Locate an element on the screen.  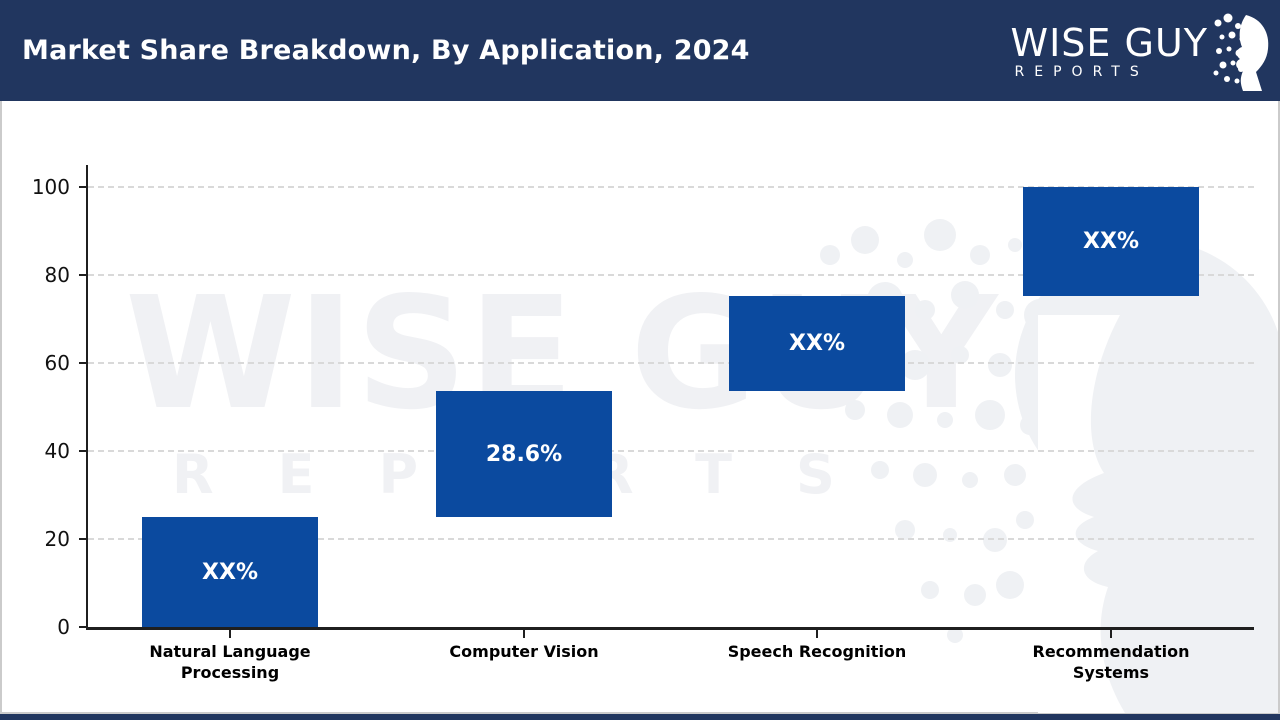
footer-bar is located at coordinates (640, 717).